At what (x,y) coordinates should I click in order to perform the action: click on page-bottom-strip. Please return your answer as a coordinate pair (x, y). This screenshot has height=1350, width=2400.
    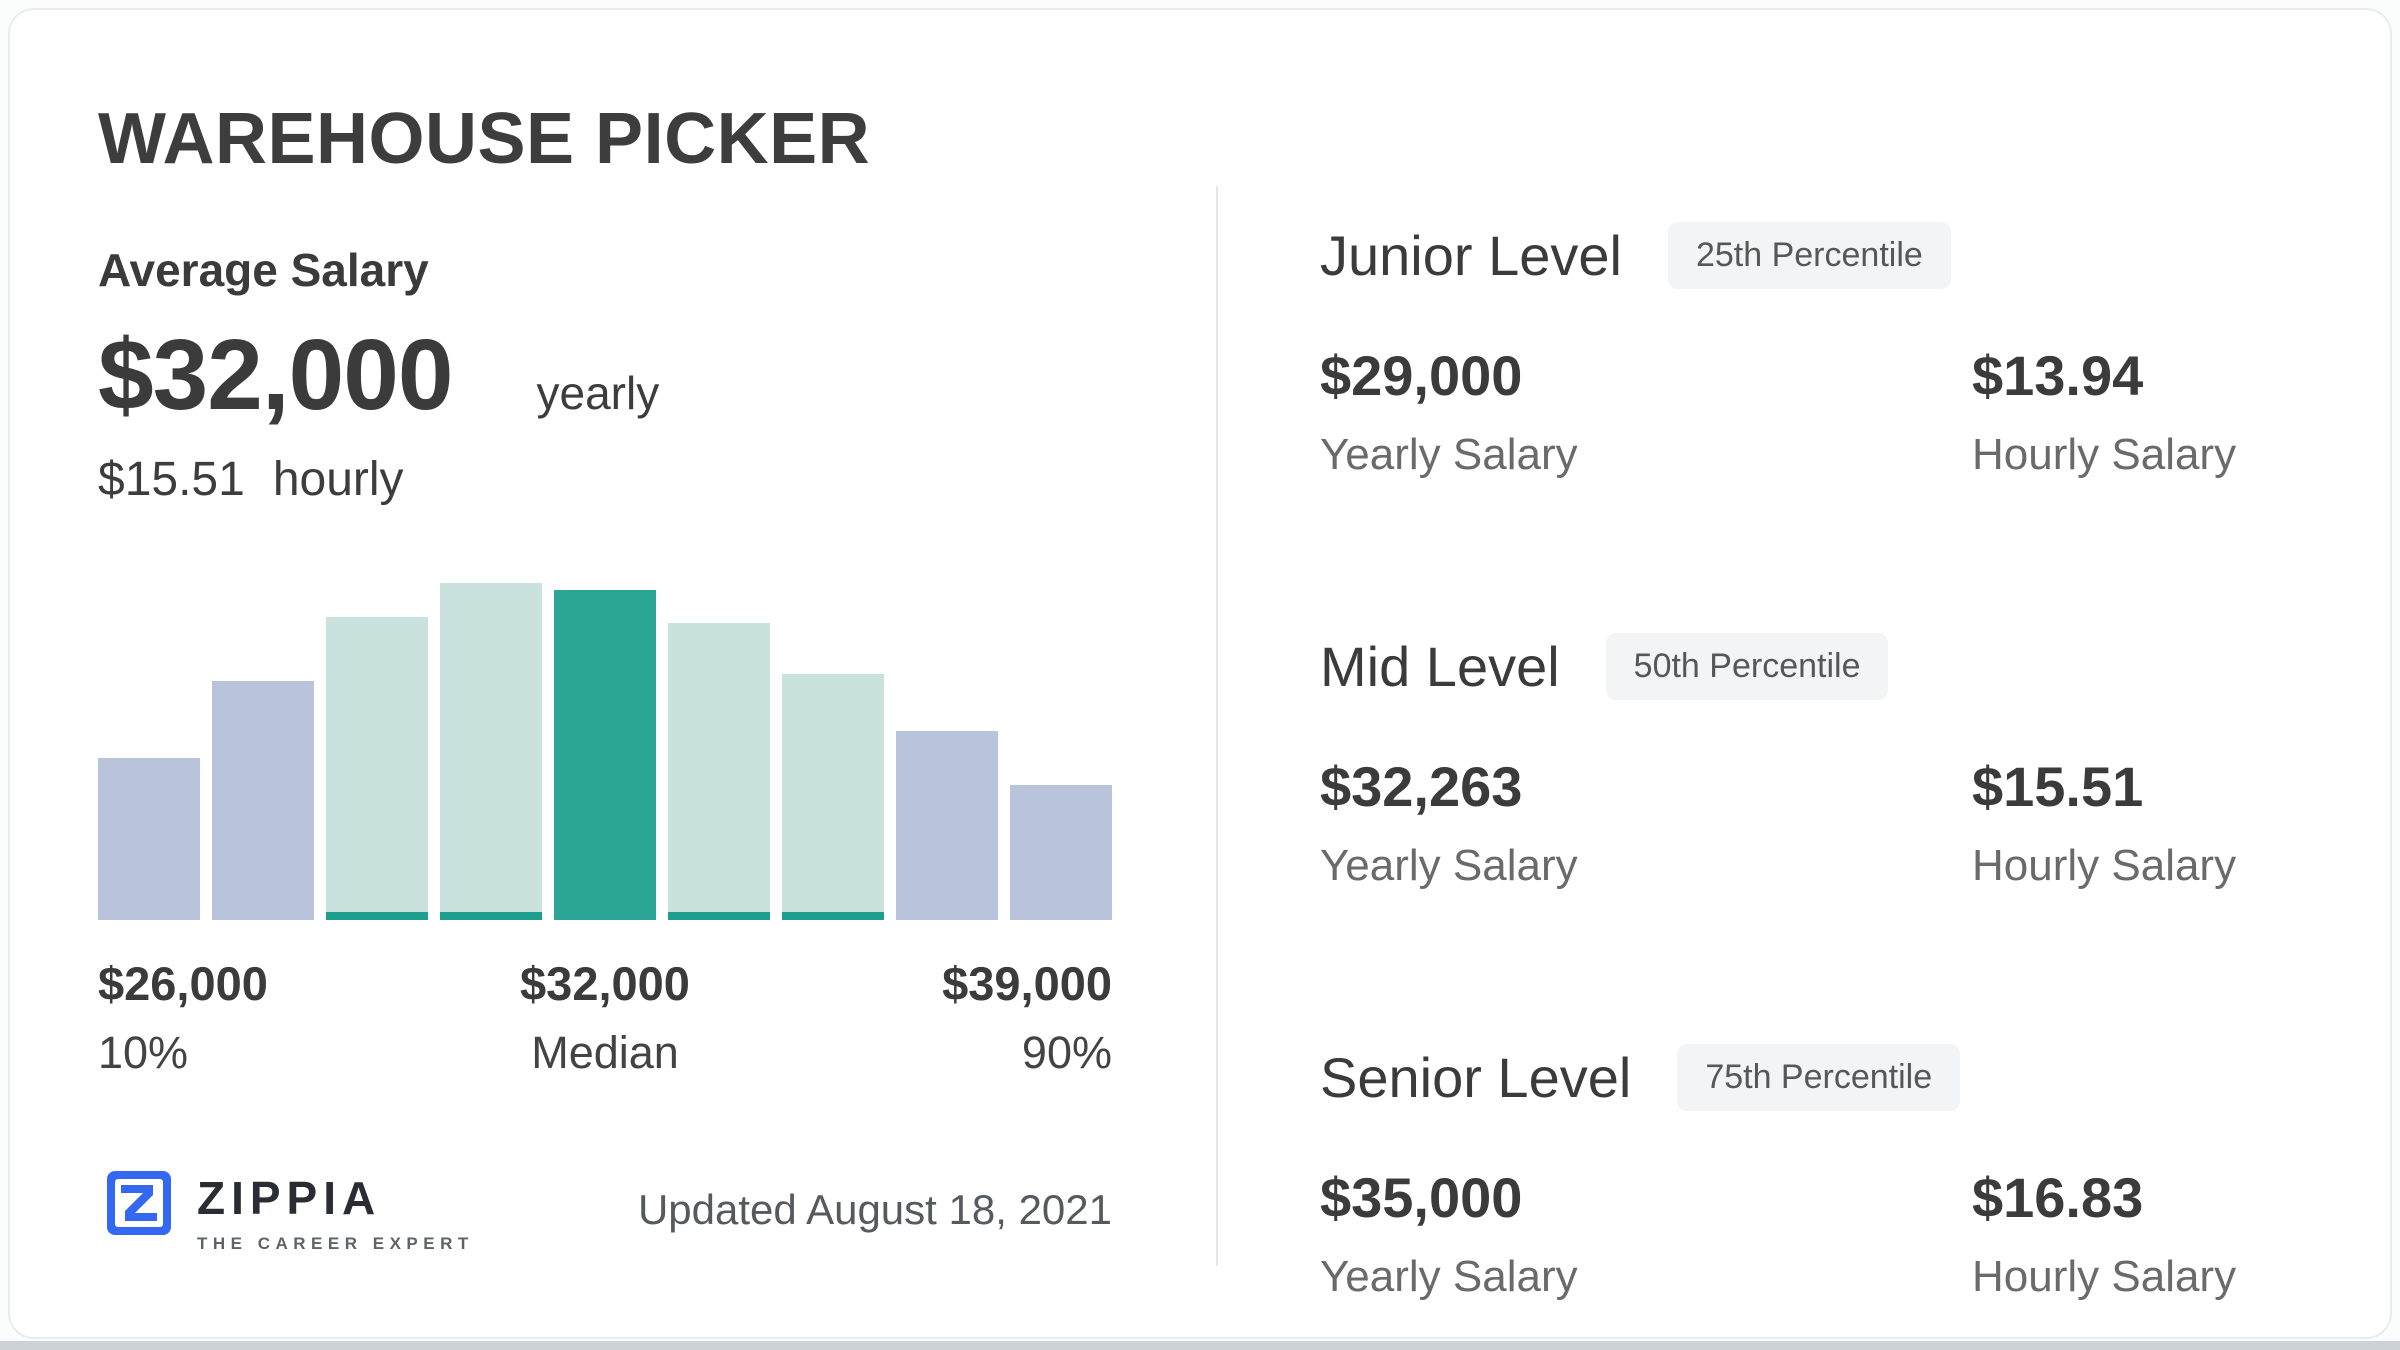
    Looking at the image, I should click on (1200, 1345).